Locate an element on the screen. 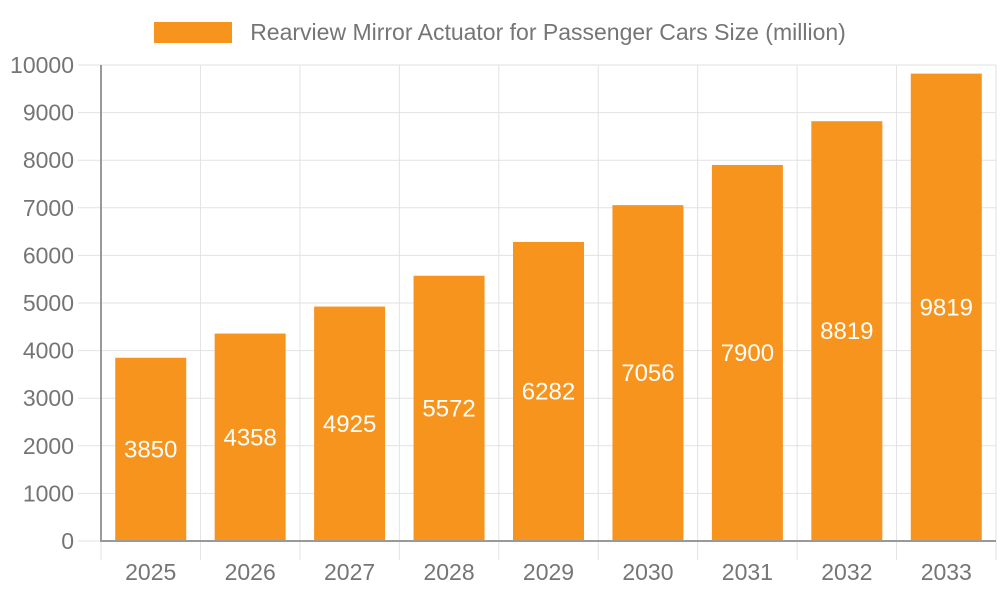 The image size is (1000, 600). y-tick-label: 4000 is located at coordinates (48, 351).